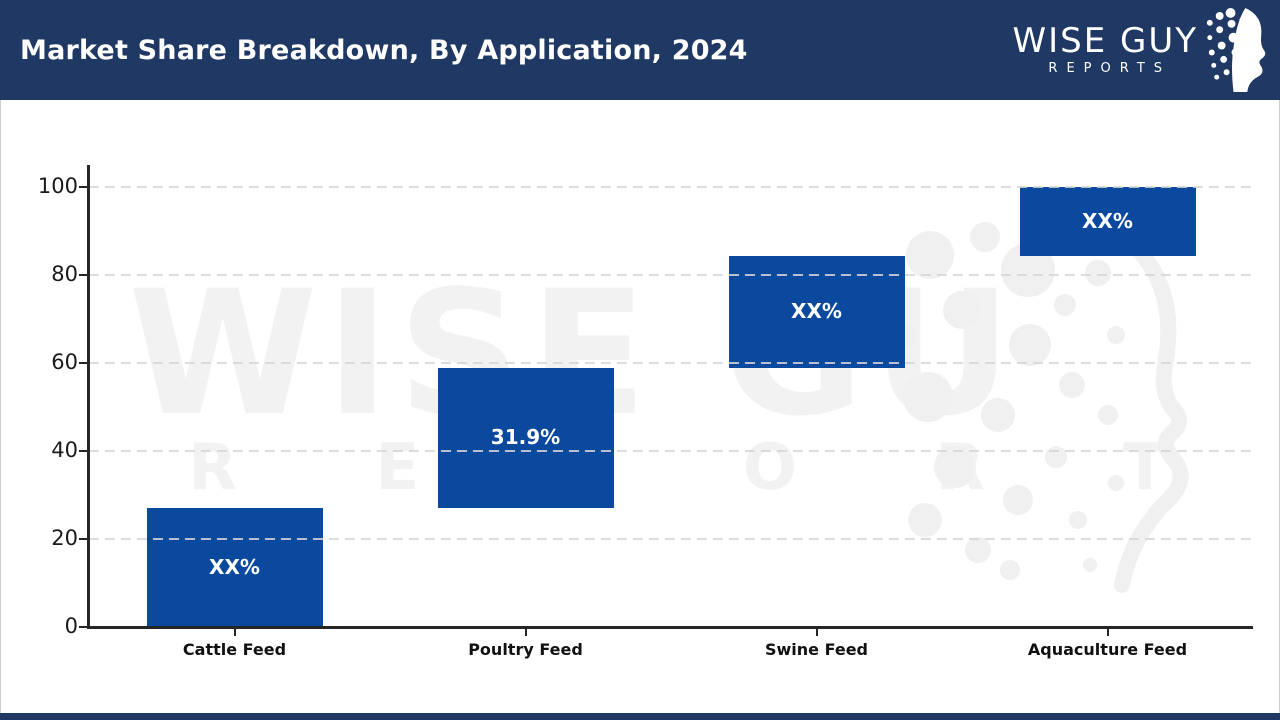  What do you see at coordinates (64, 538) in the screenshot?
I see `y-tick-label-20: 20` at bounding box center [64, 538].